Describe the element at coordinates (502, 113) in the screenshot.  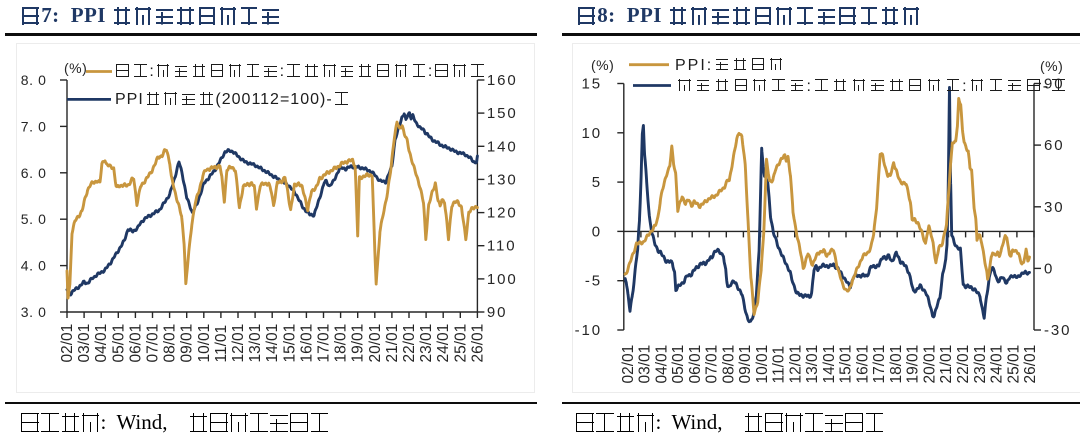
I see `svg-text: 150` at that location.